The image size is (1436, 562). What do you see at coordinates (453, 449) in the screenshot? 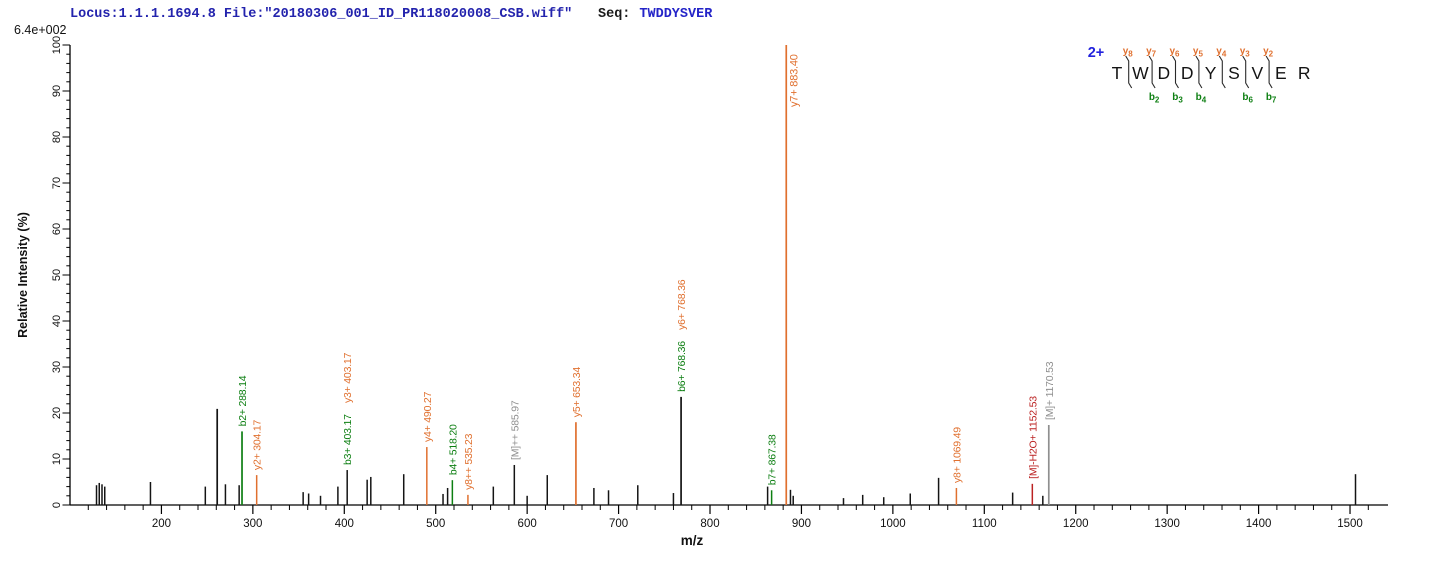
I see `peak-label: b4+ 518.20` at bounding box center [453, 449].